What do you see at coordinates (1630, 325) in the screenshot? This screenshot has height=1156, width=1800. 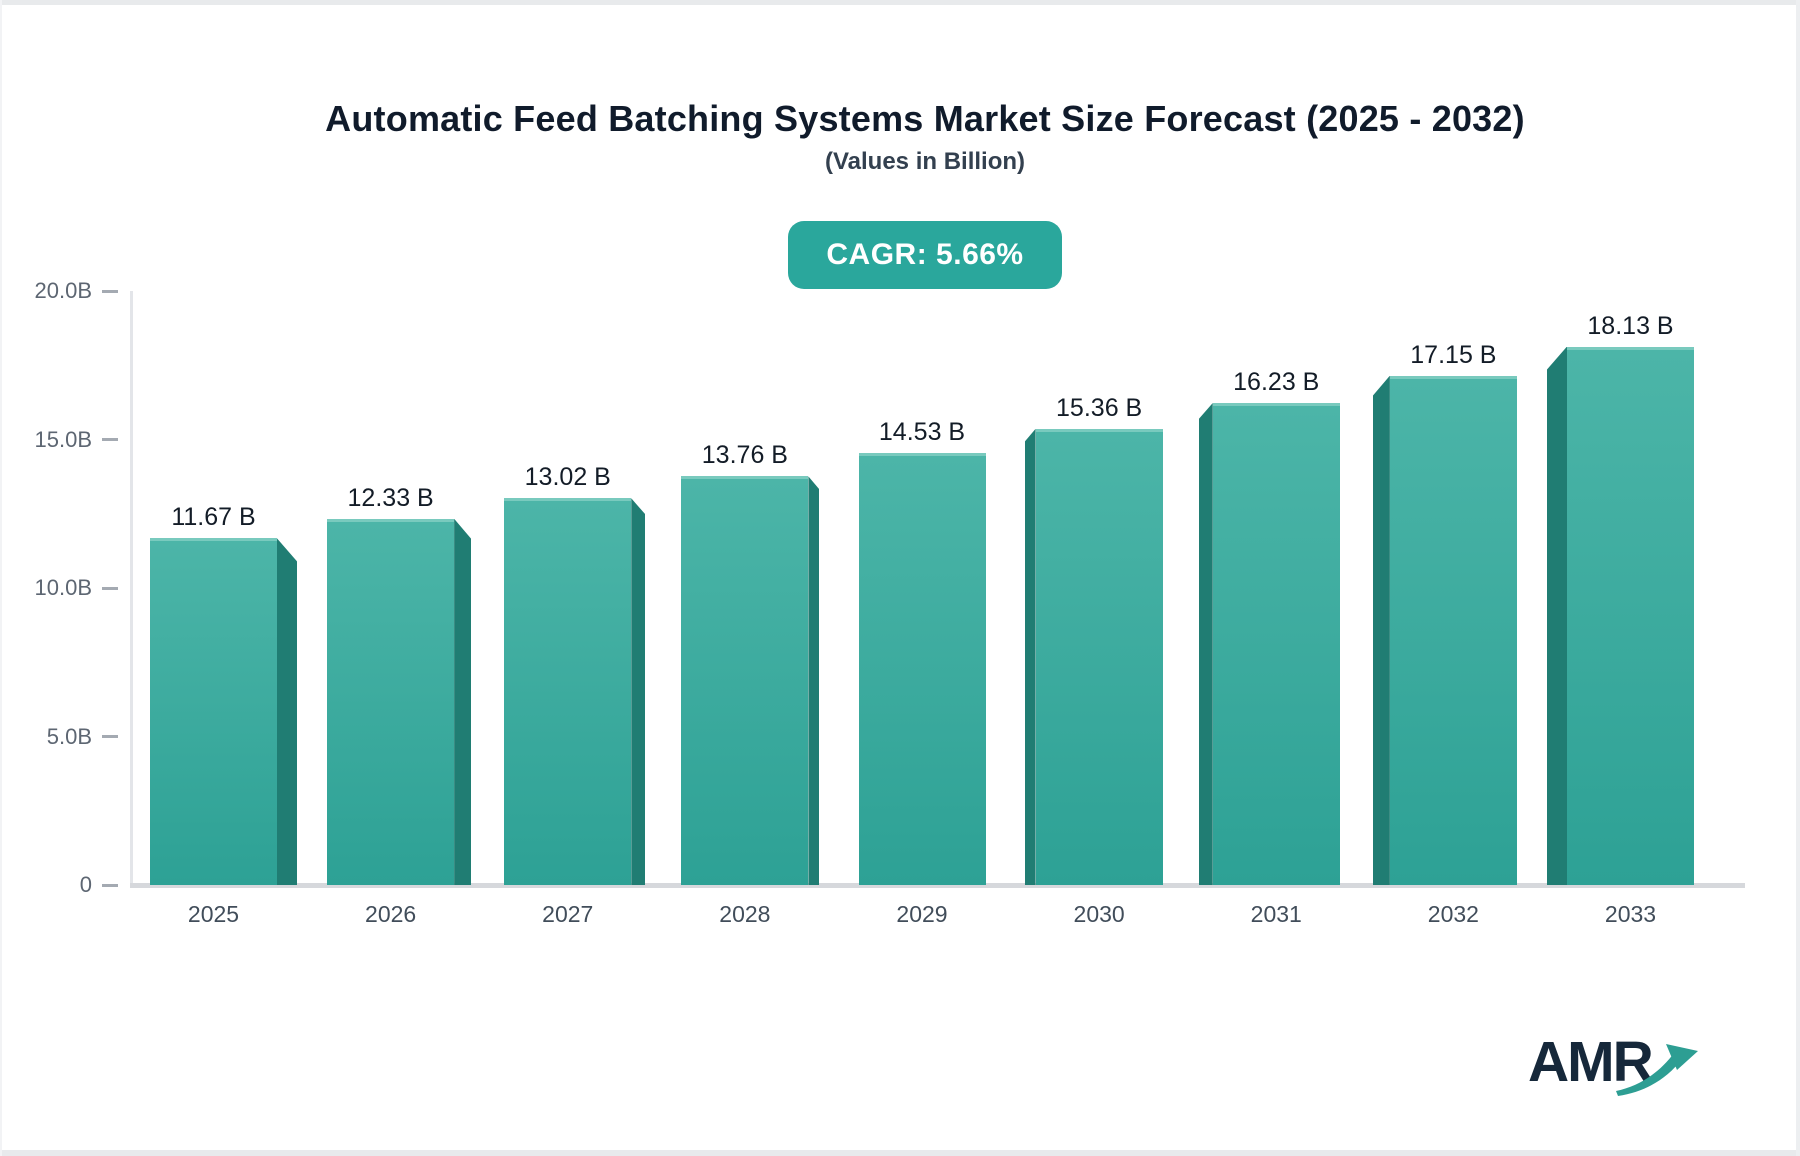 I see `bar-value-label-2033: 18.13 B` at bounding box center [1630, 325].